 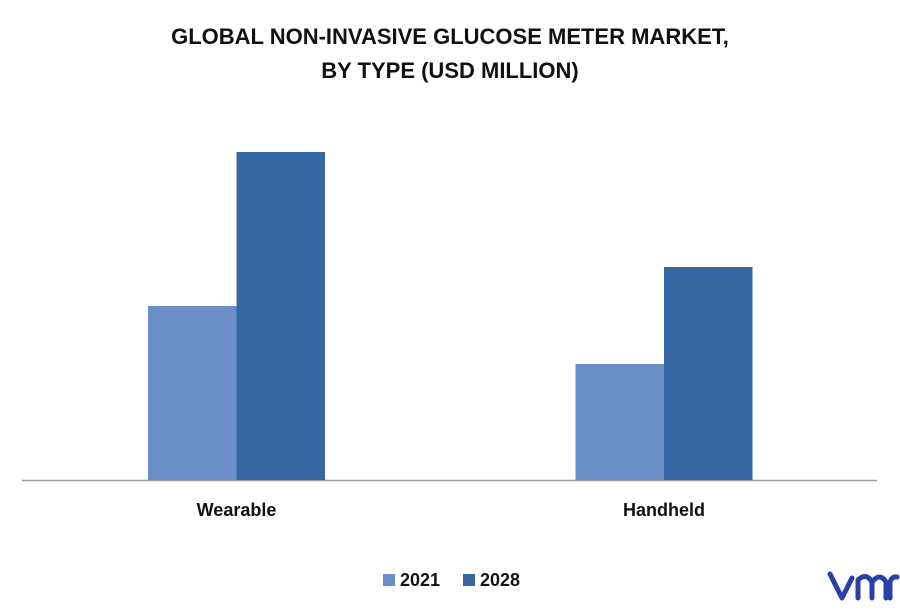 I want to click on x-tick-label: Handheld, so click(x=664, y=510).